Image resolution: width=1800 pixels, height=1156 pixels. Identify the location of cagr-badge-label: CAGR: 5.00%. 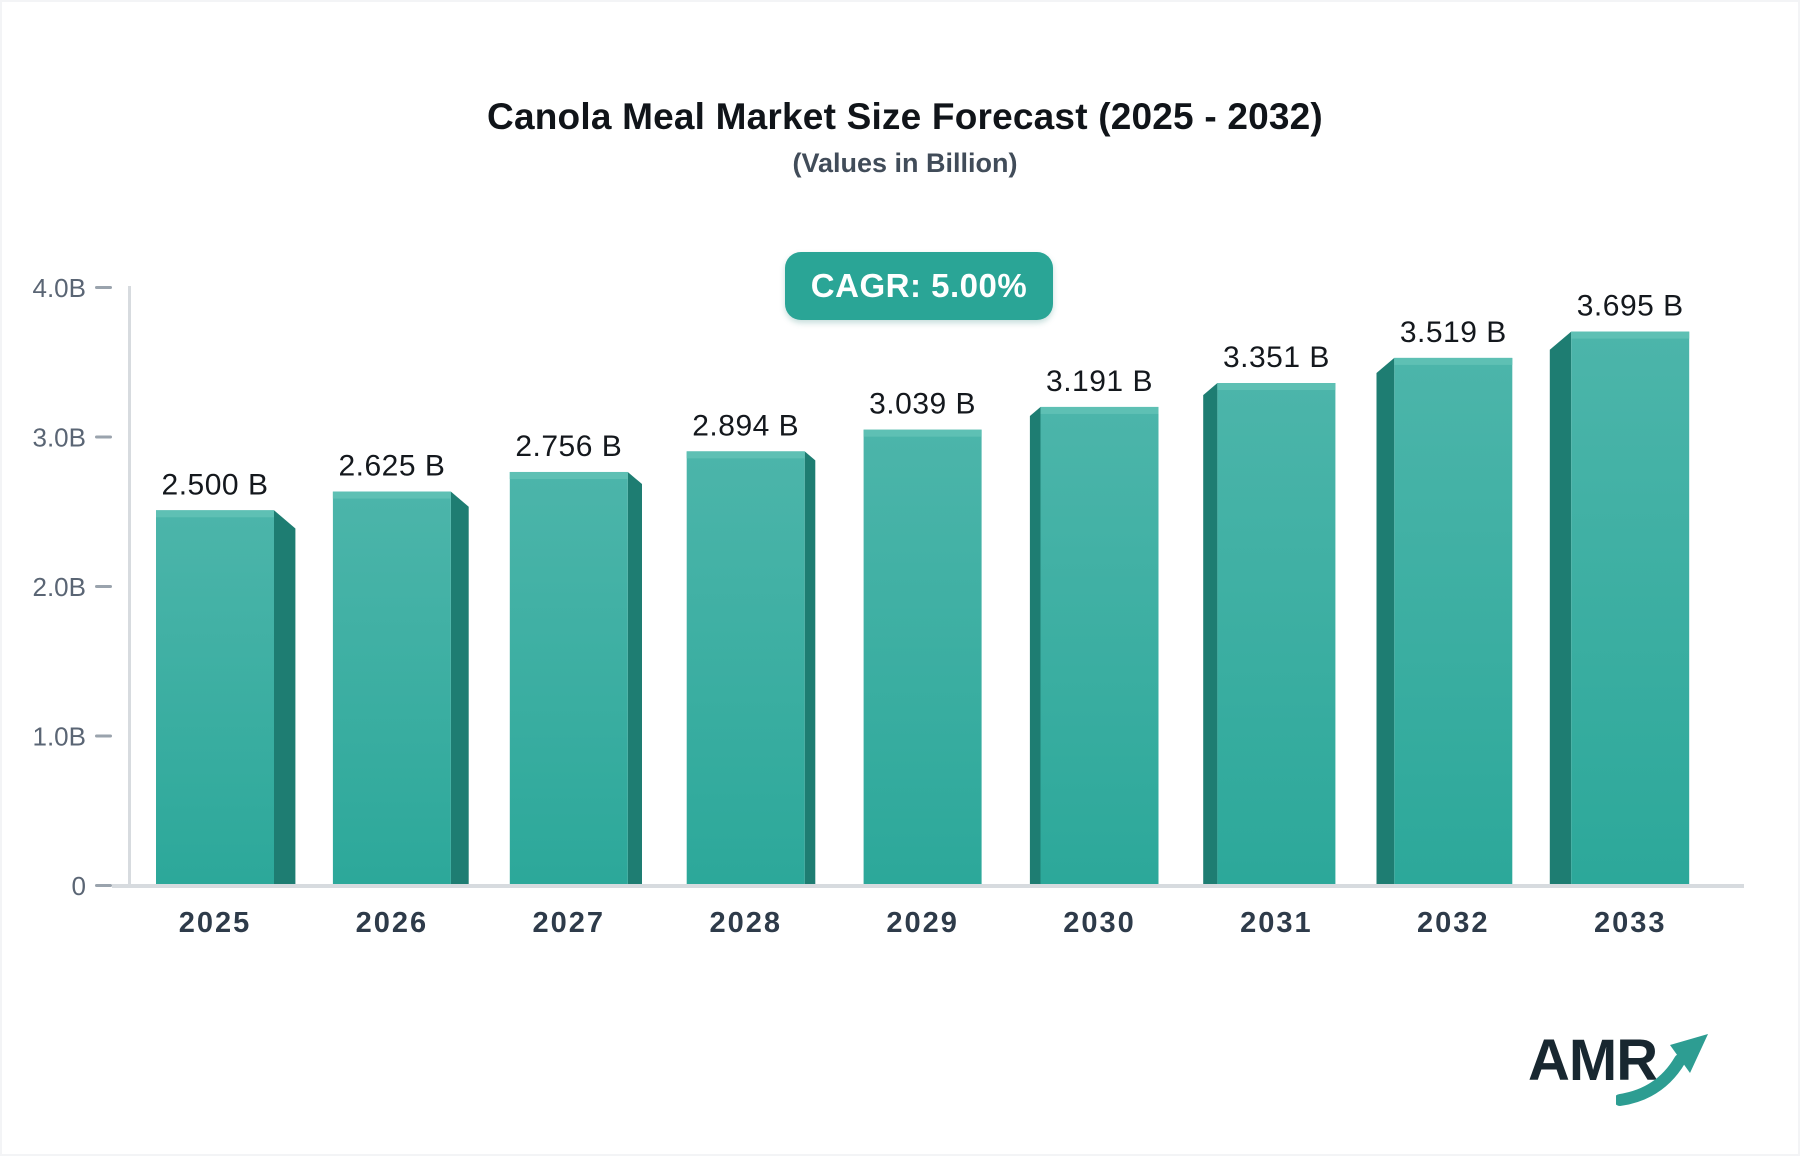
(919, 285).